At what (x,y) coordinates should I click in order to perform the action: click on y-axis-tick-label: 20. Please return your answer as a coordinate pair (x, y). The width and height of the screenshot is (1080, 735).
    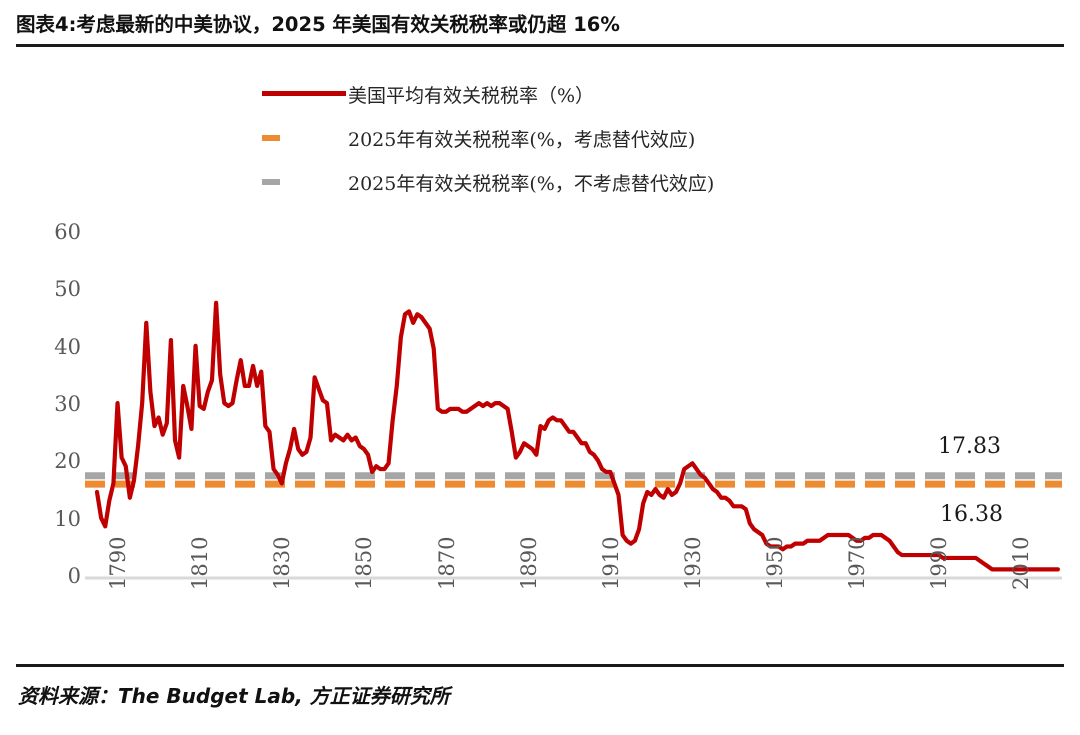
    Looking at the image, I should click on (67, 461).